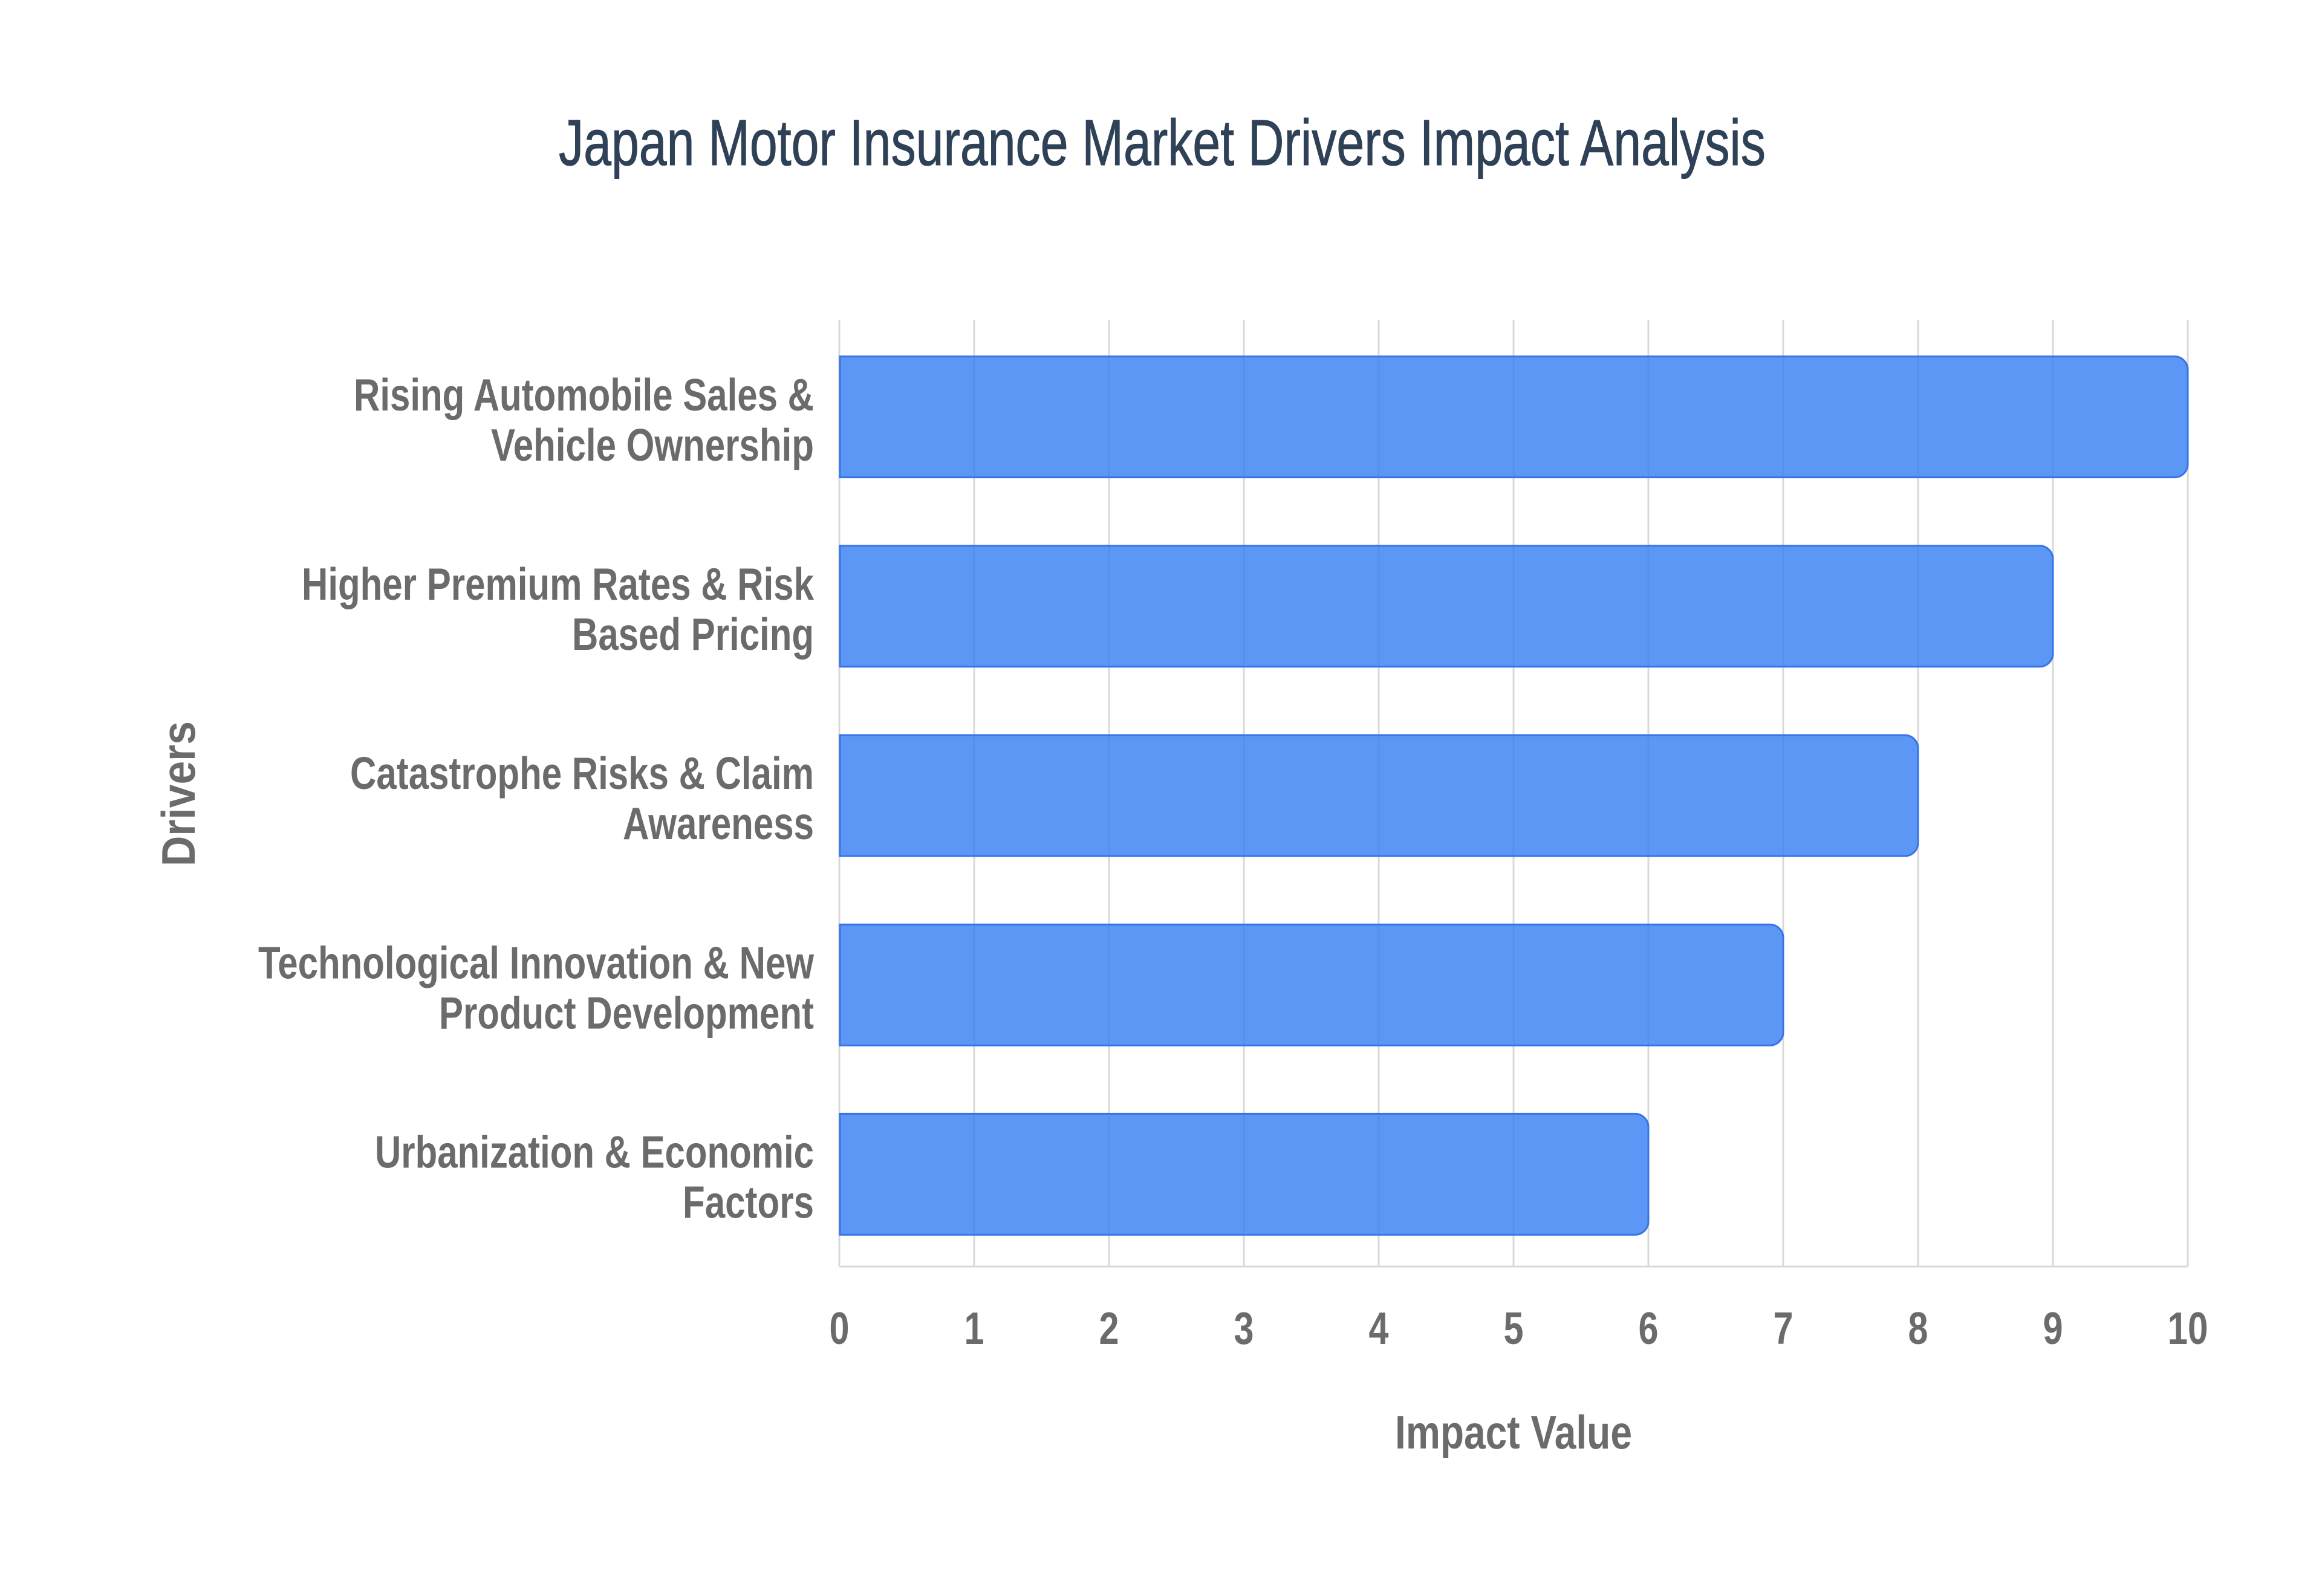 The height and width of the screenshot is (1596, 2322). I want to click on svg-text: Catastrophe Risks & Claim, so click(582, 773).